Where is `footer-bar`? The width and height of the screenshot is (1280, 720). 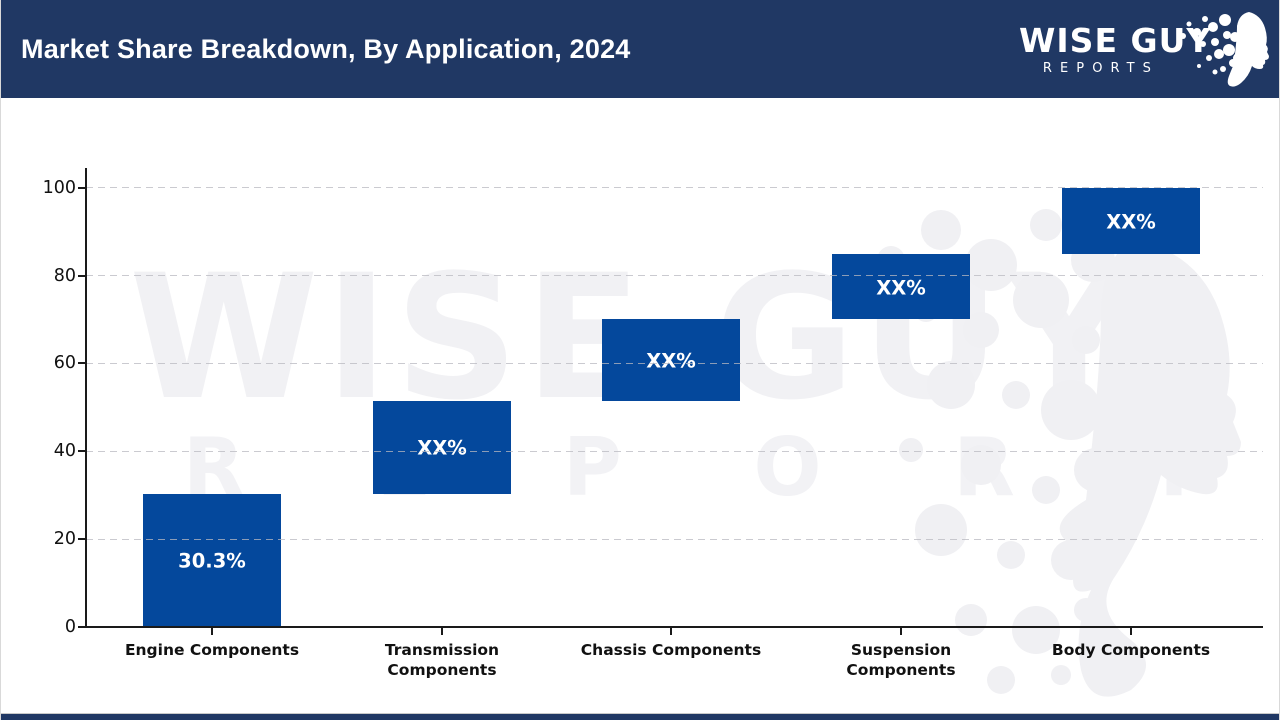 footer-bar is located at coordinates (640, 716).